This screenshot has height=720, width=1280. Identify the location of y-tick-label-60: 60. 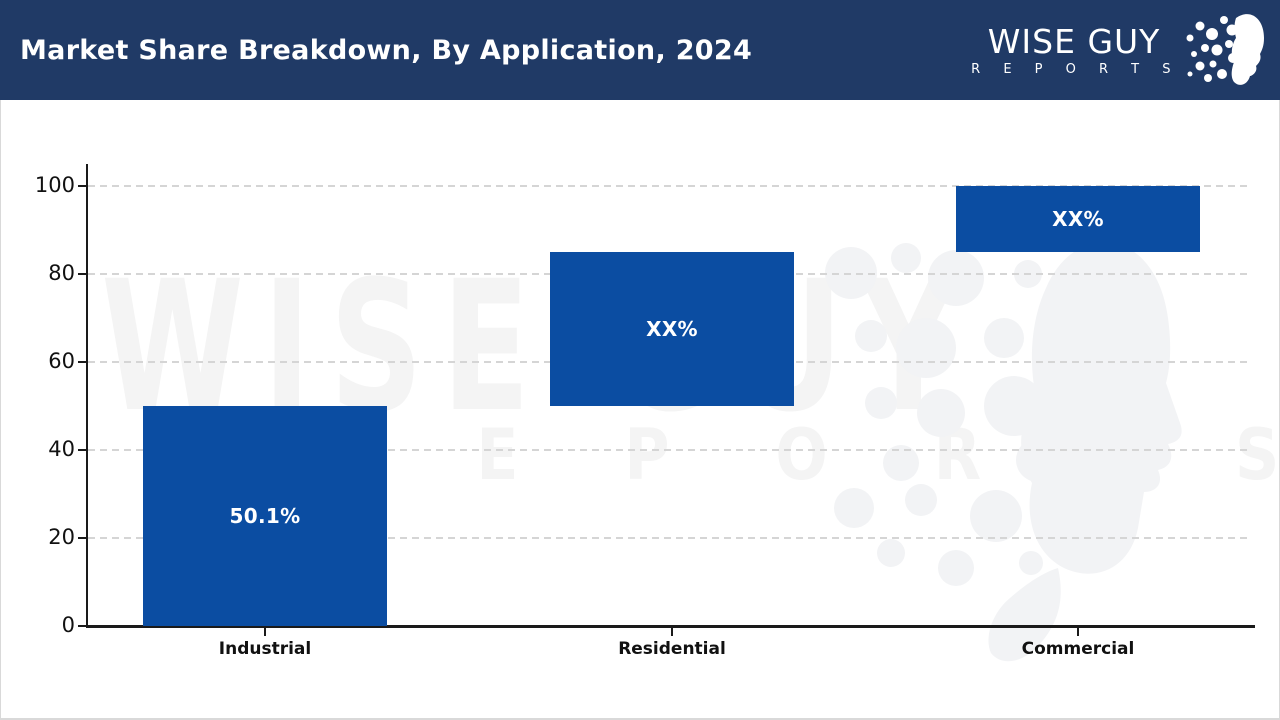
(61, 361).